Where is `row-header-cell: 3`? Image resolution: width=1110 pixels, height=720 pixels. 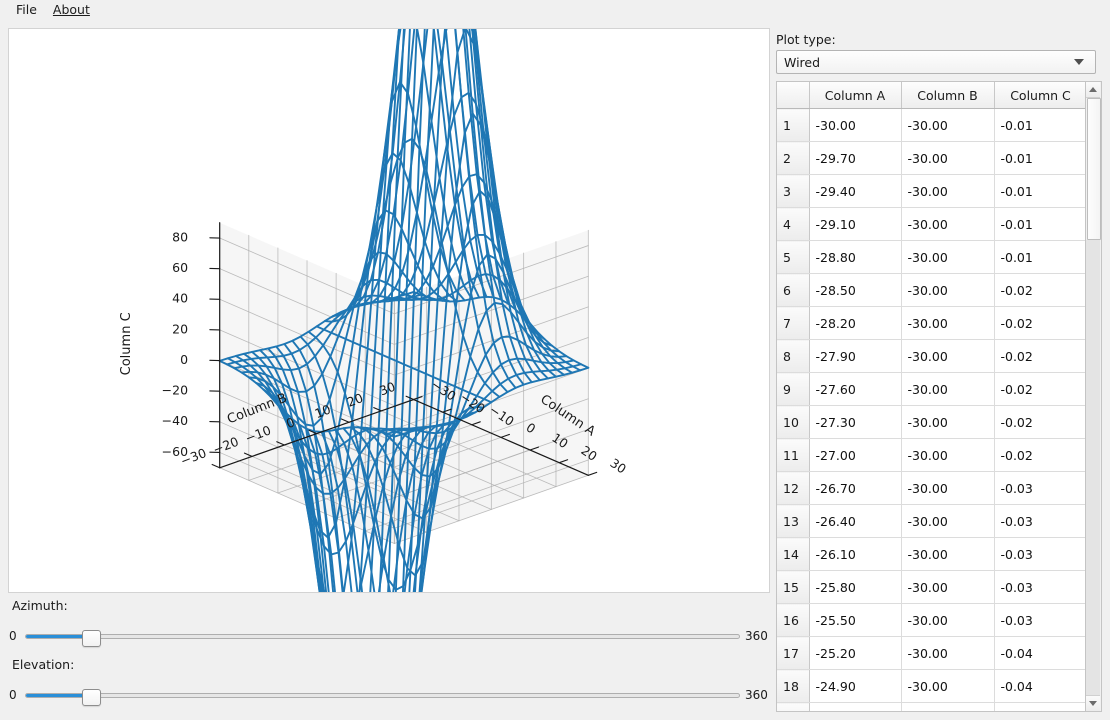 row-header-cell: 3 is located at coordinates (793, 191).